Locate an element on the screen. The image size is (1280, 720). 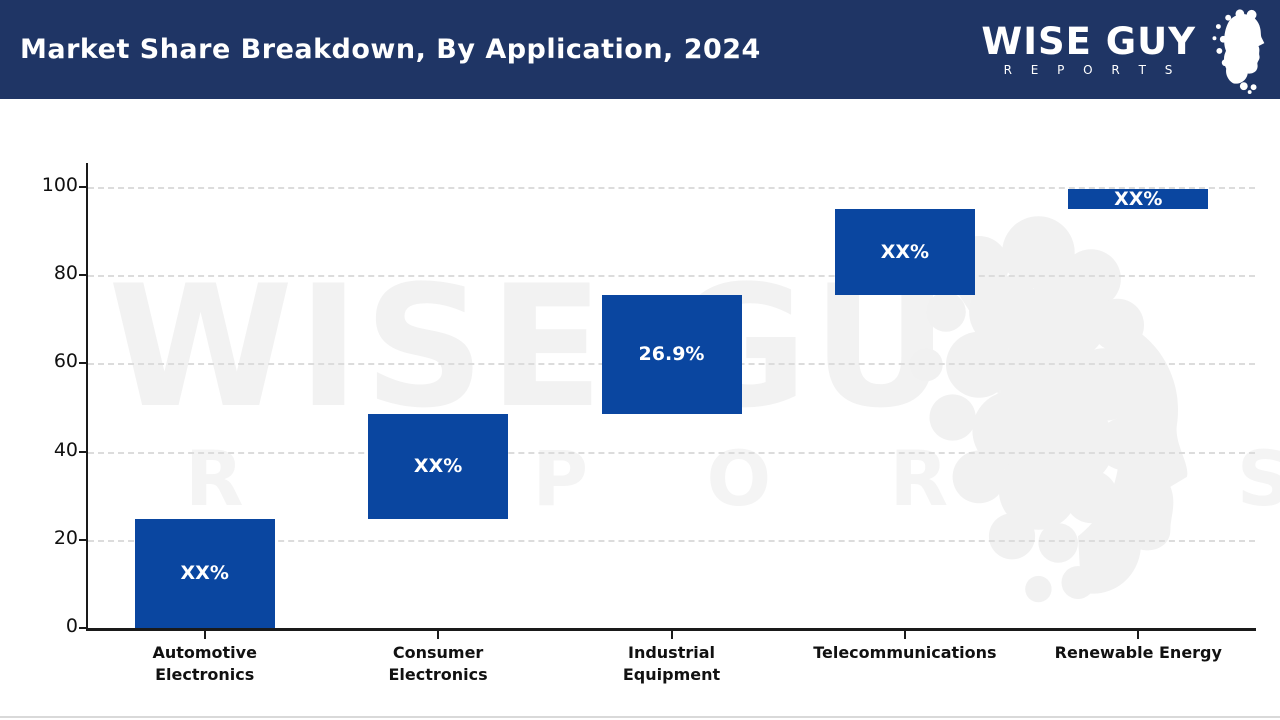
y-tick-label: 20 is located at coordinates (65, 537).